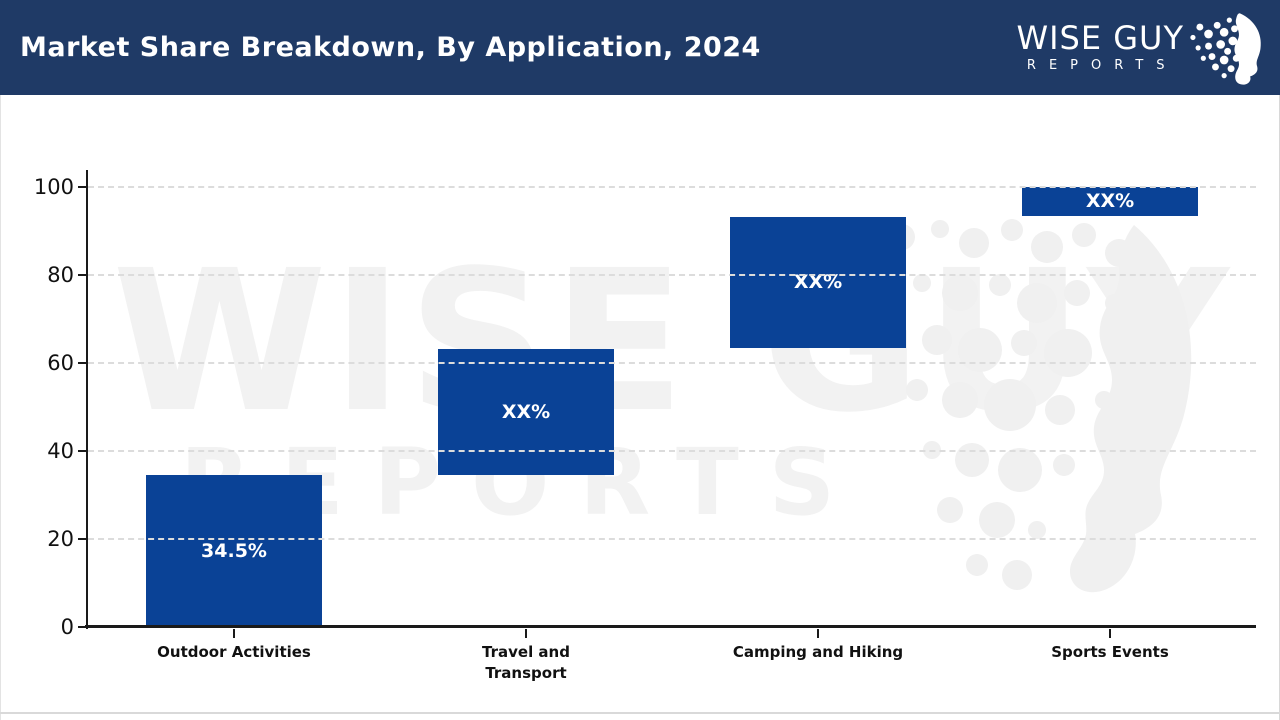 The image size is (1280, 720). What do you see at coordinates (818, 652) in the screenshot?
I see `x-tick-label: Camping and Hiking` at bounding box center [818, 652].